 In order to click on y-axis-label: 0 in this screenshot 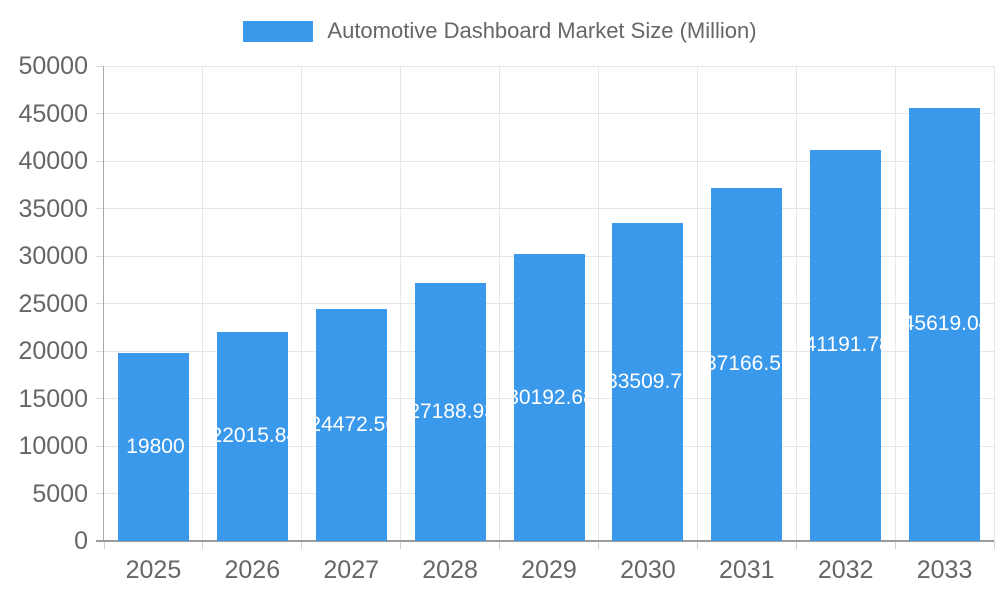, I will do `click(81, 541)`.